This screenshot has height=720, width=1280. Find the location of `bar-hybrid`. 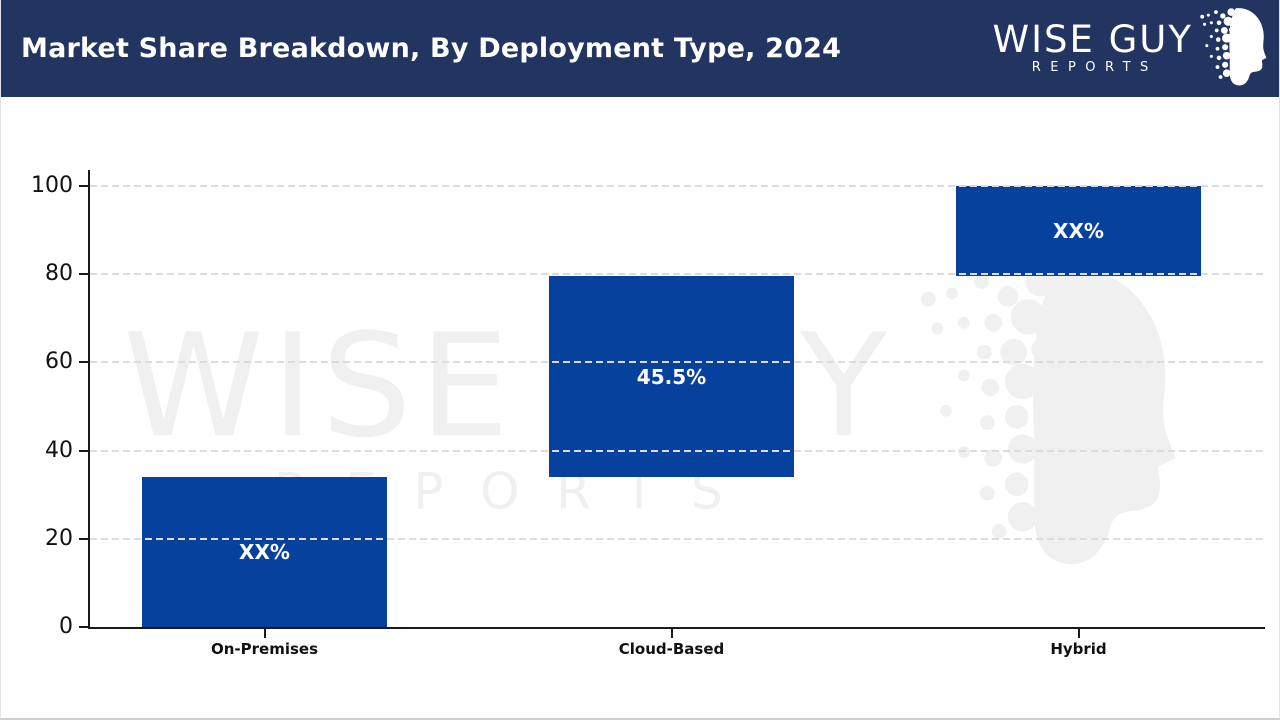

bar-hybrid is located at coordinates (1078, 231).